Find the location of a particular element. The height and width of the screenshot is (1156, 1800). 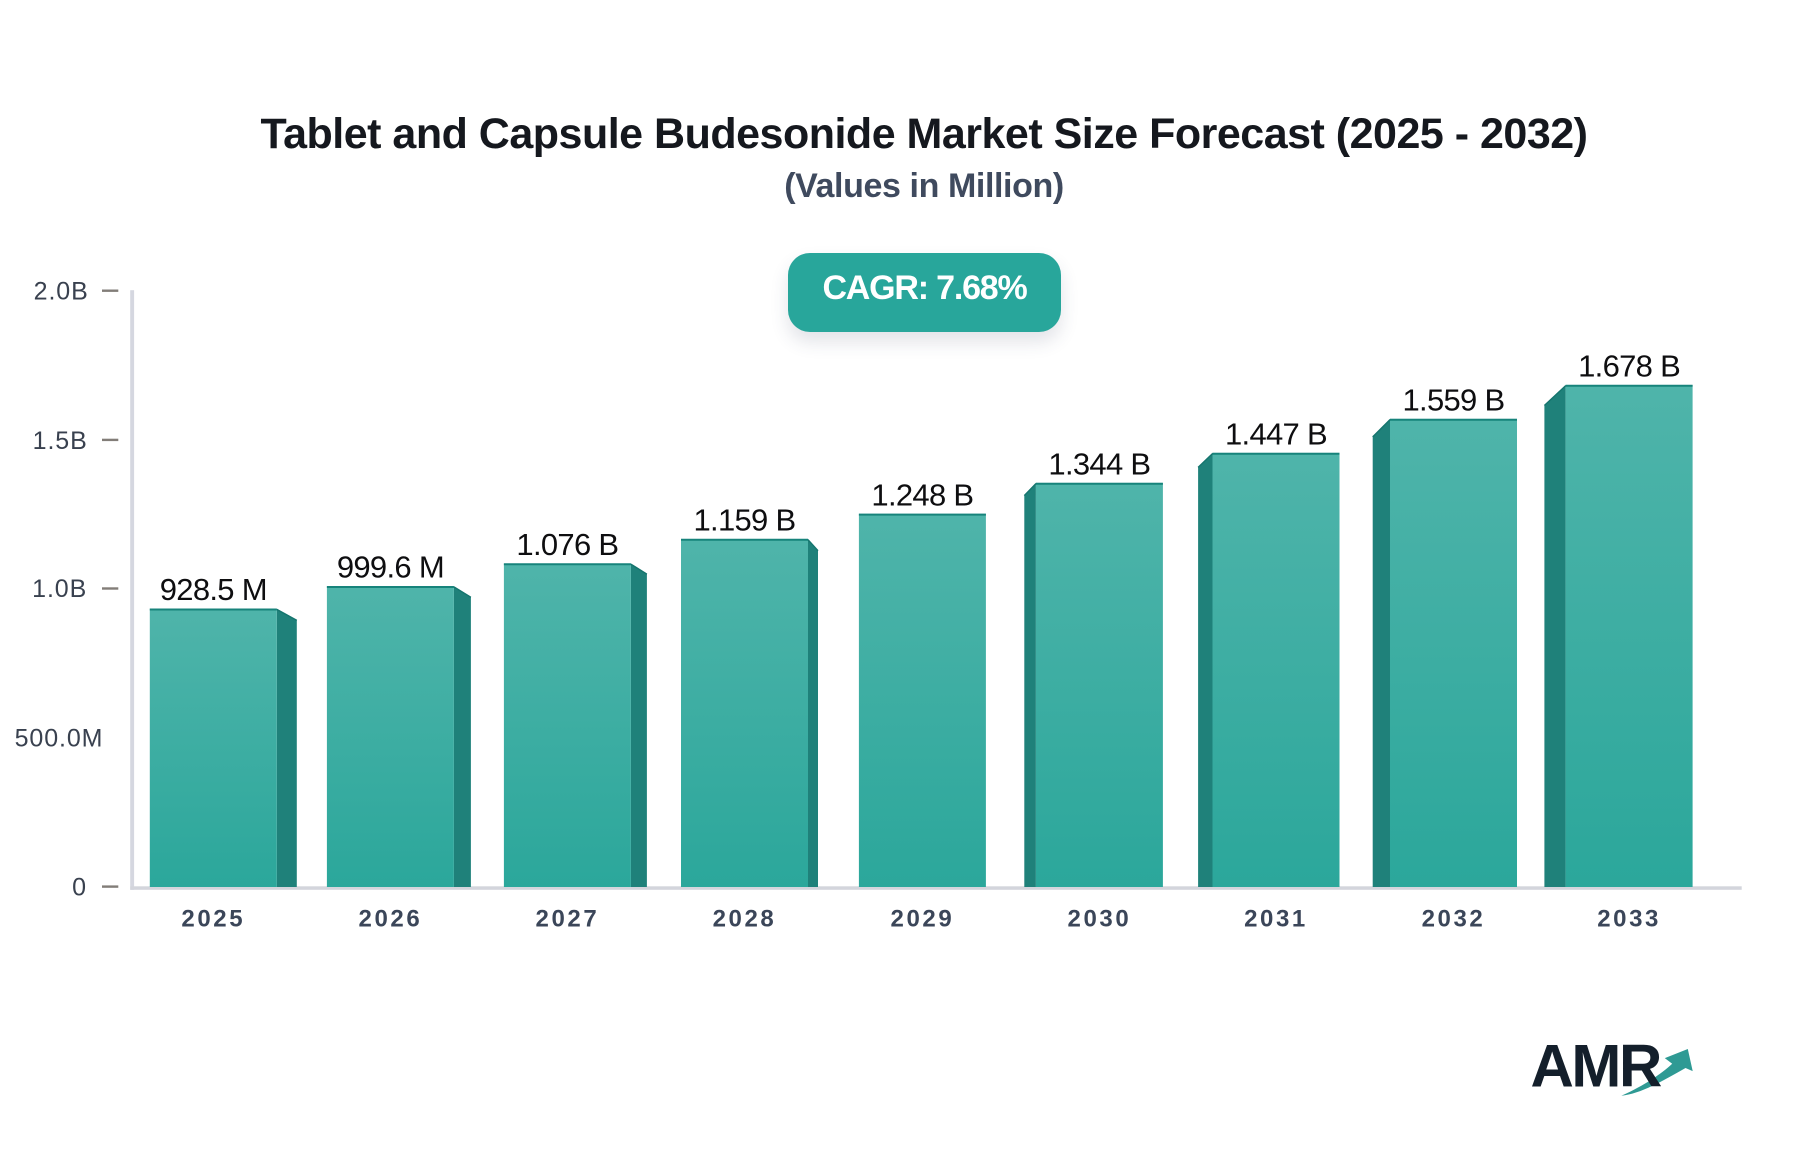

svg-text: 1.5B is located at coordinates (60, 441).